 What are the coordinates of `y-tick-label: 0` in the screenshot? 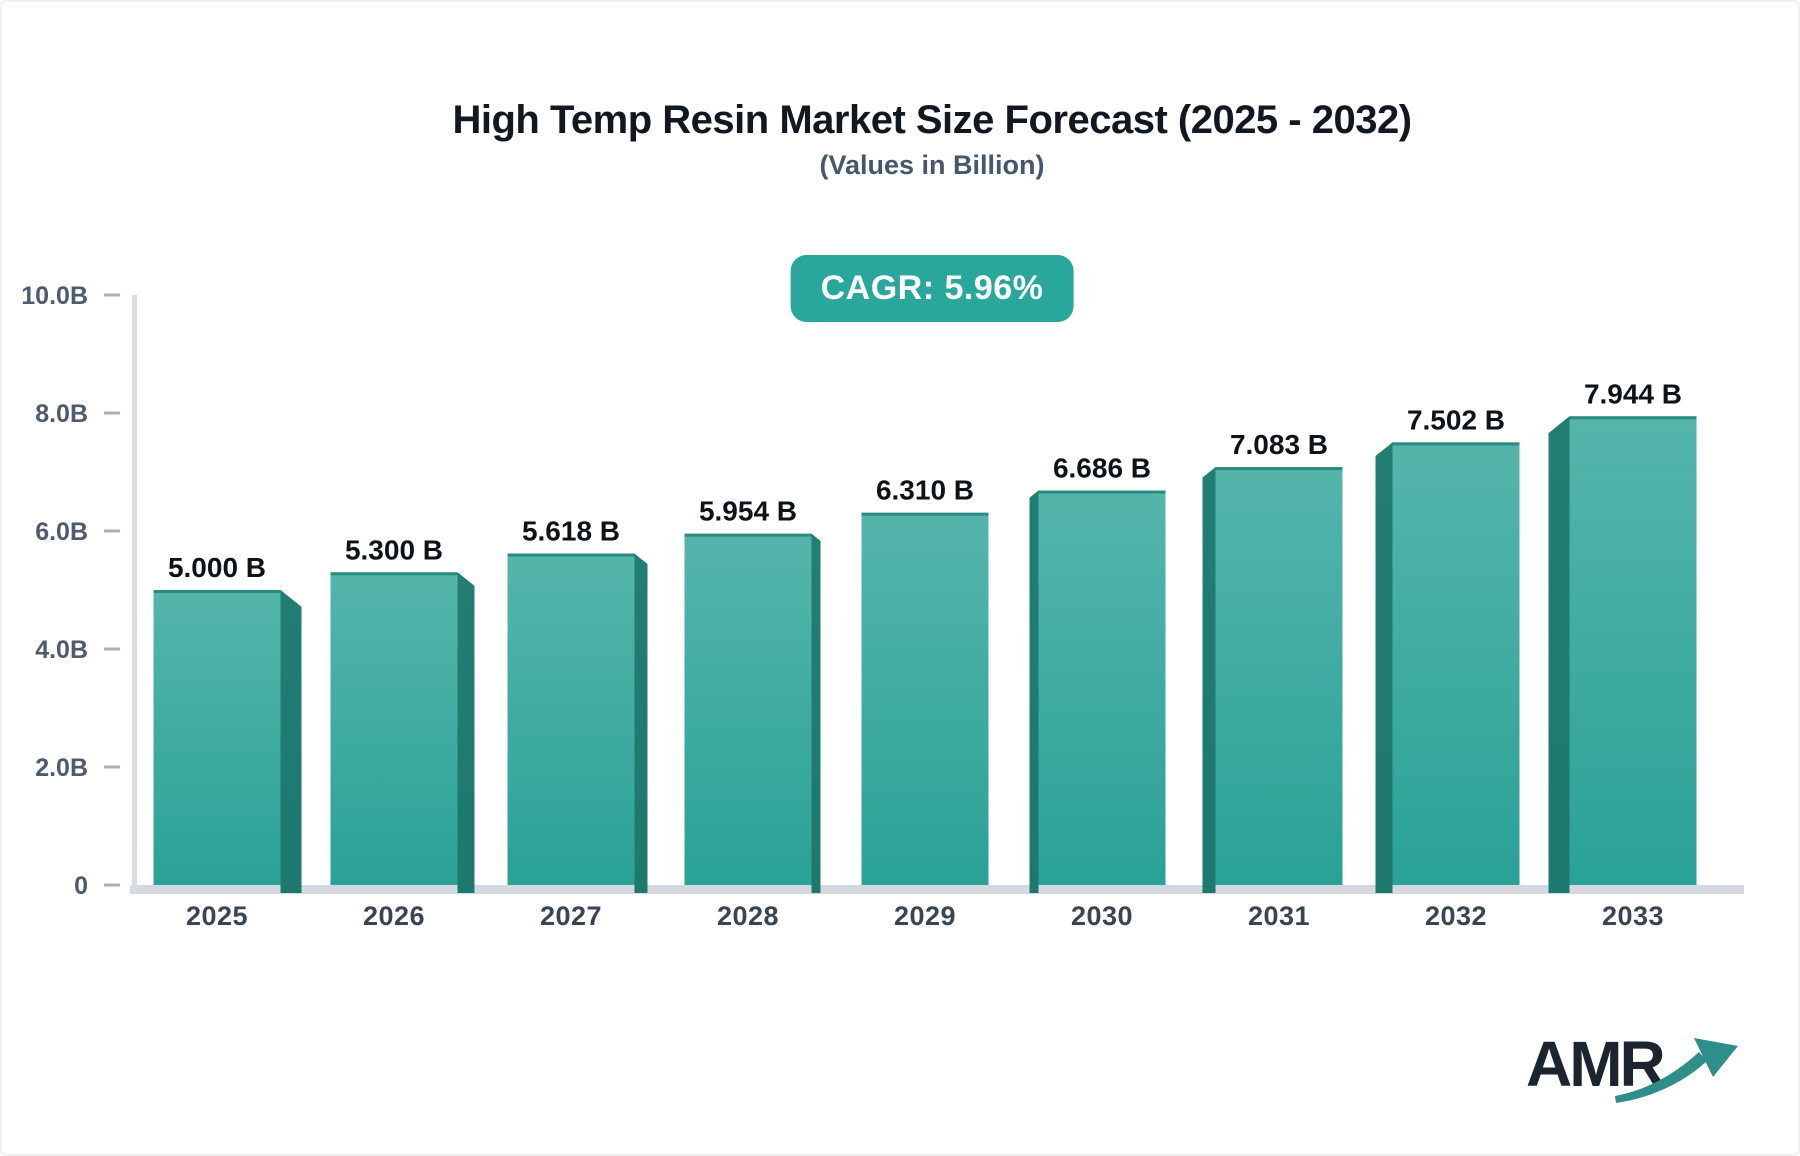 It's located at (81, 886).